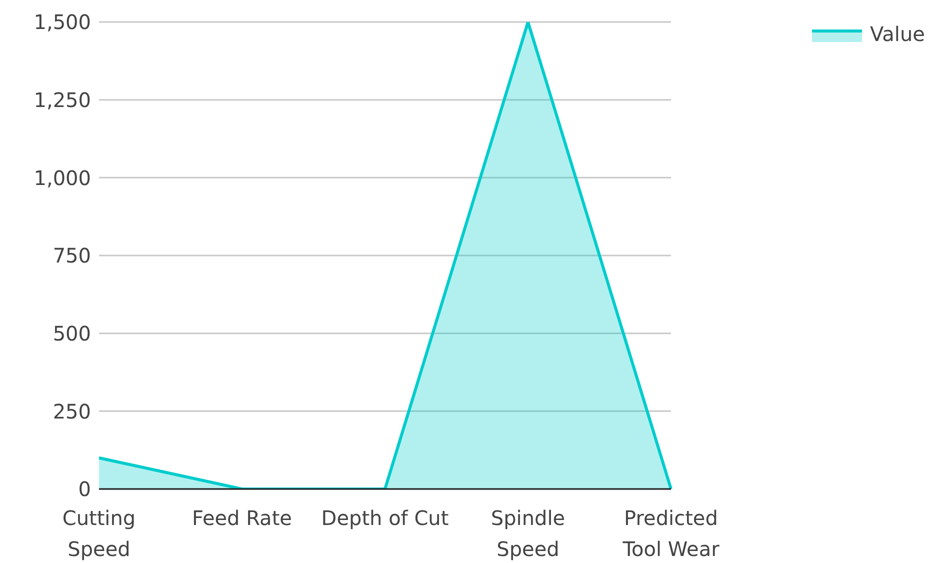 This screenshot has width=950, height=563. What do you see at coordinates (528, 533) in the screenshot?
I see `x-tick-label: Spindle Speed` at bounding box center [528, 533].